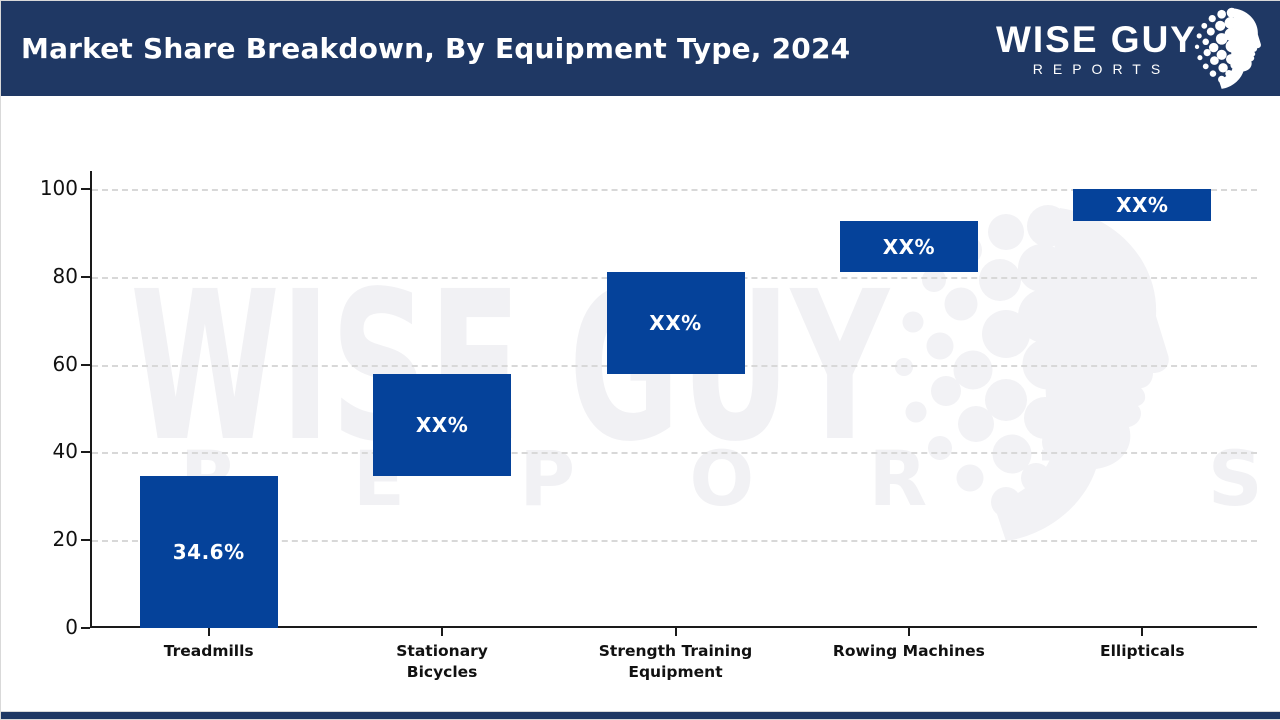  Describe the element at coordinates (640, 715) in the screenshot. I see `bottom-accent-bar` at that location.